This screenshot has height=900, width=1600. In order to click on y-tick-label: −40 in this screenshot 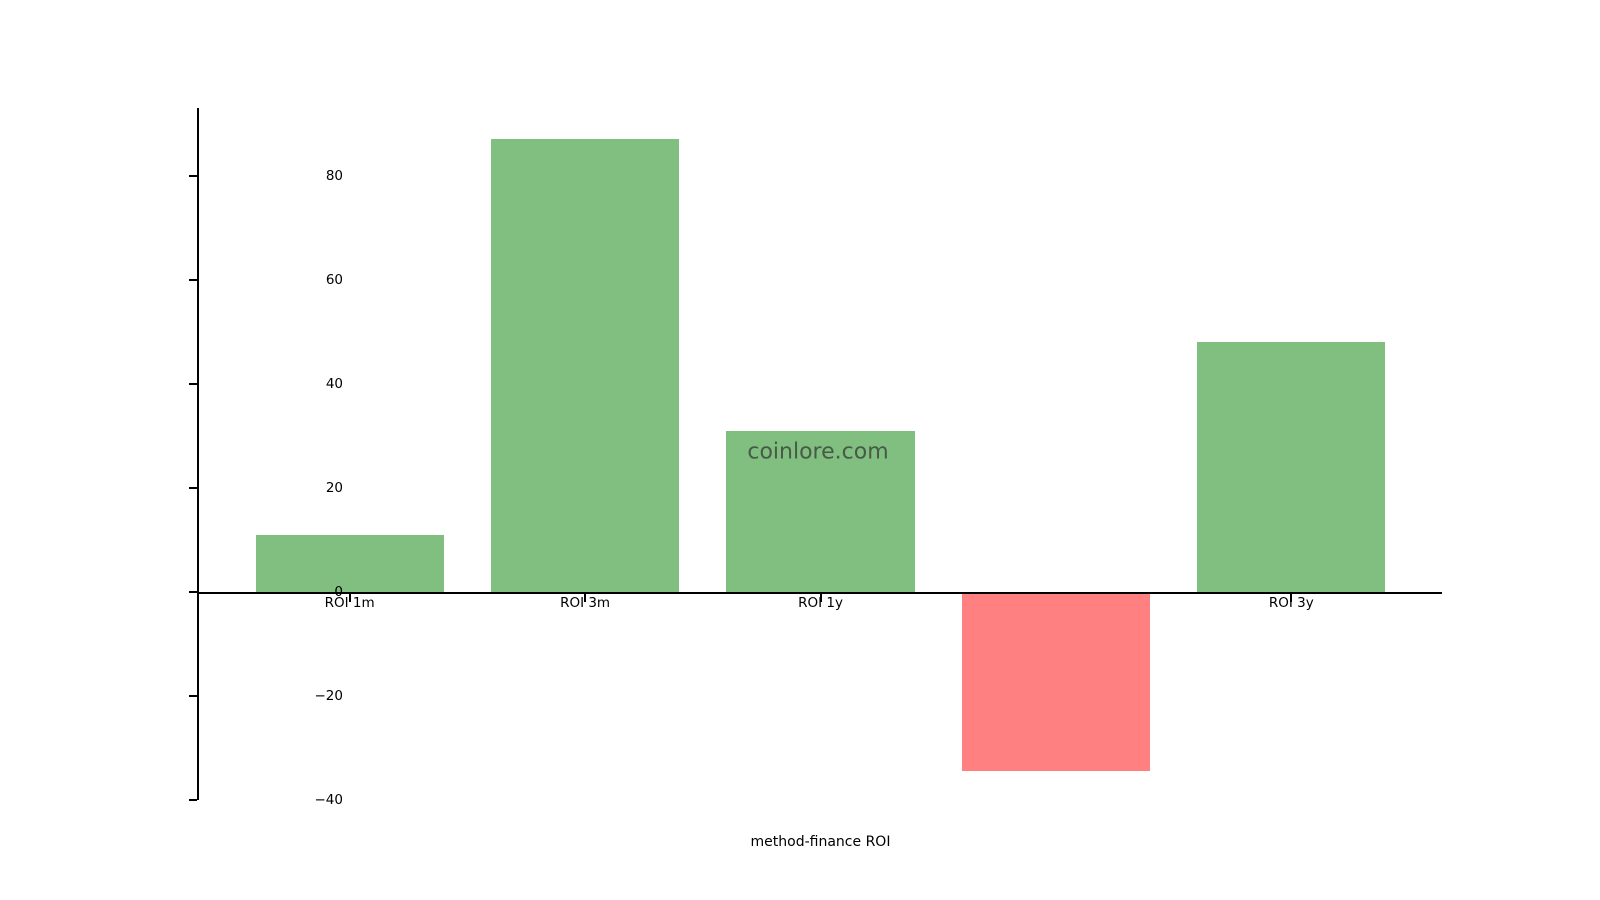, I will do `click(329, 799)`.